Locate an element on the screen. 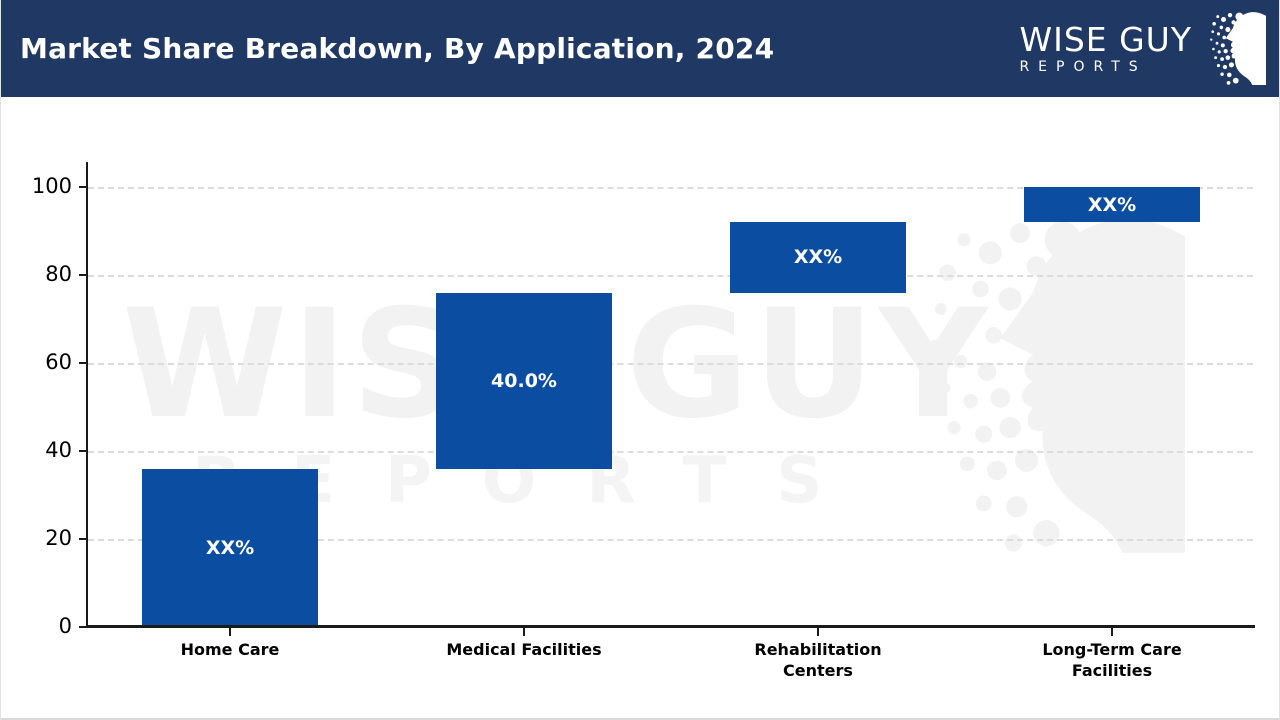 The image size is (1280, 720). bar-value-label-rehabilitation-centers: XX% is located at coordinates (818, 257).